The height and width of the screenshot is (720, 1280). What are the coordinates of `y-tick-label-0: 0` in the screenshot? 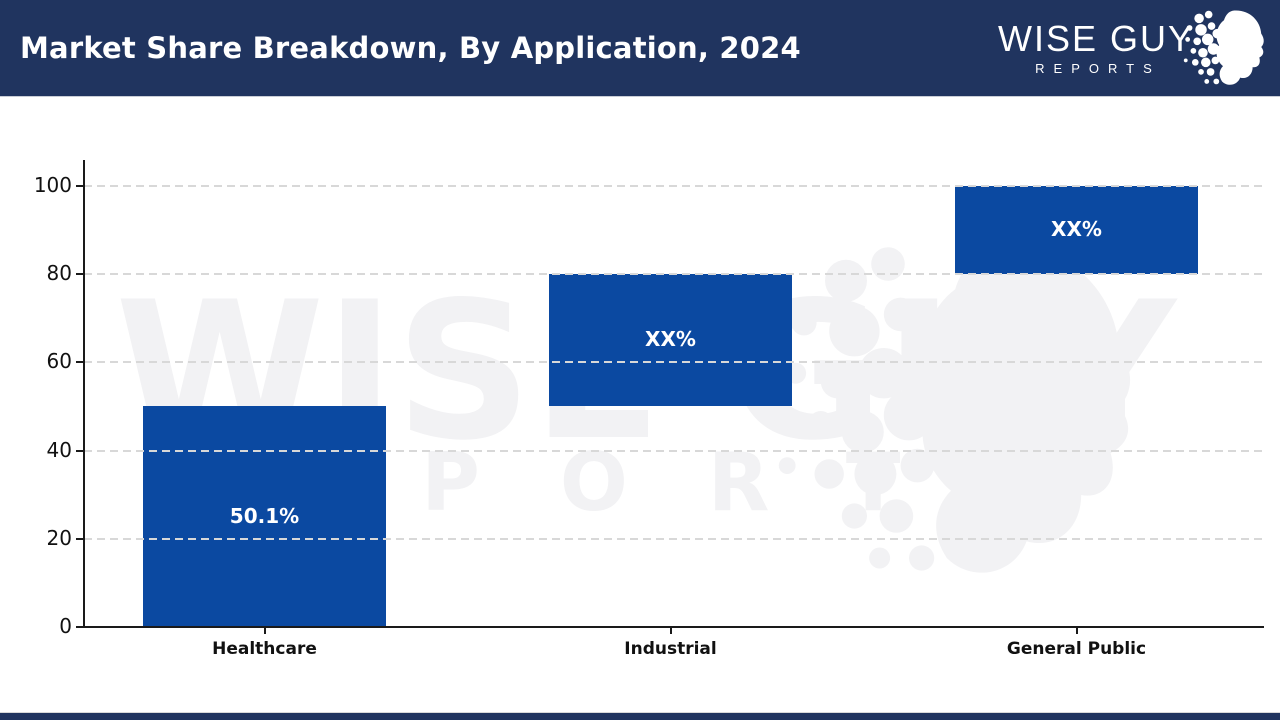 It's located at (65, 626).